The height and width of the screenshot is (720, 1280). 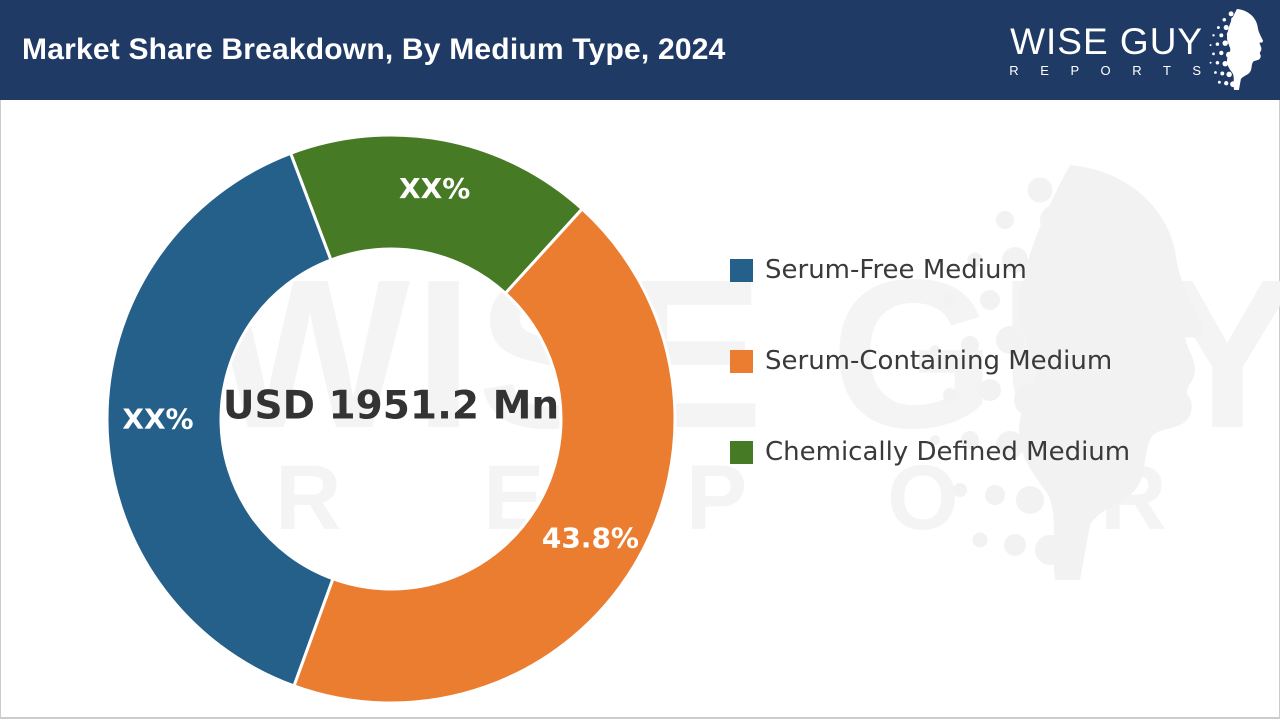 I want to click on legend-swatch-orange, so click(x=741, y=361).